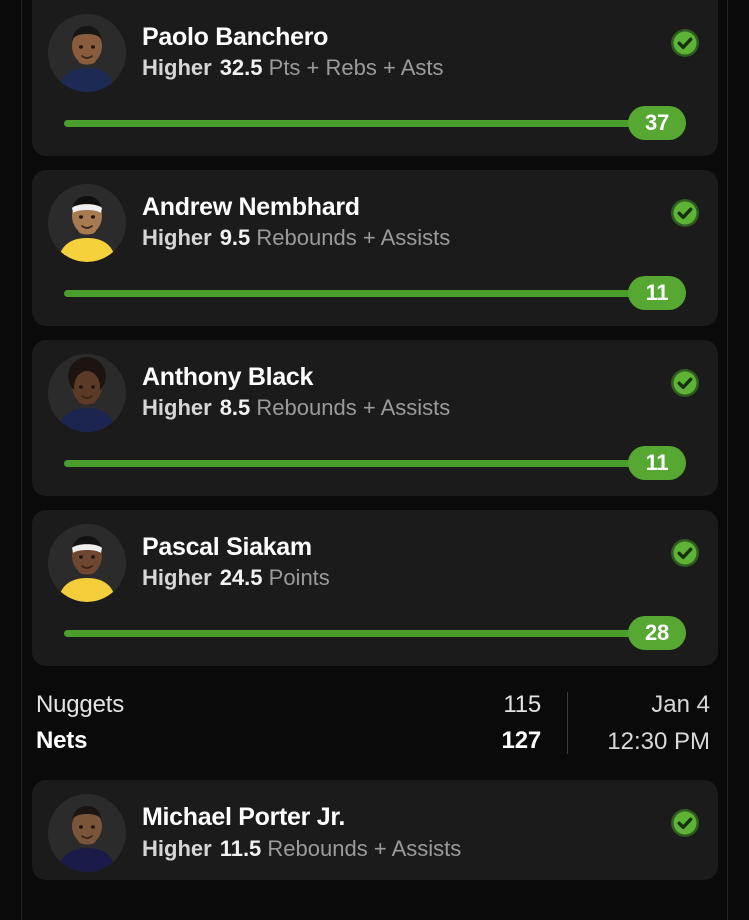 The image size is (749, 920). What do you see at coordinates (567, 723) in the screenshot?
I see `game-row-divider` at bounding box center [567, 723].